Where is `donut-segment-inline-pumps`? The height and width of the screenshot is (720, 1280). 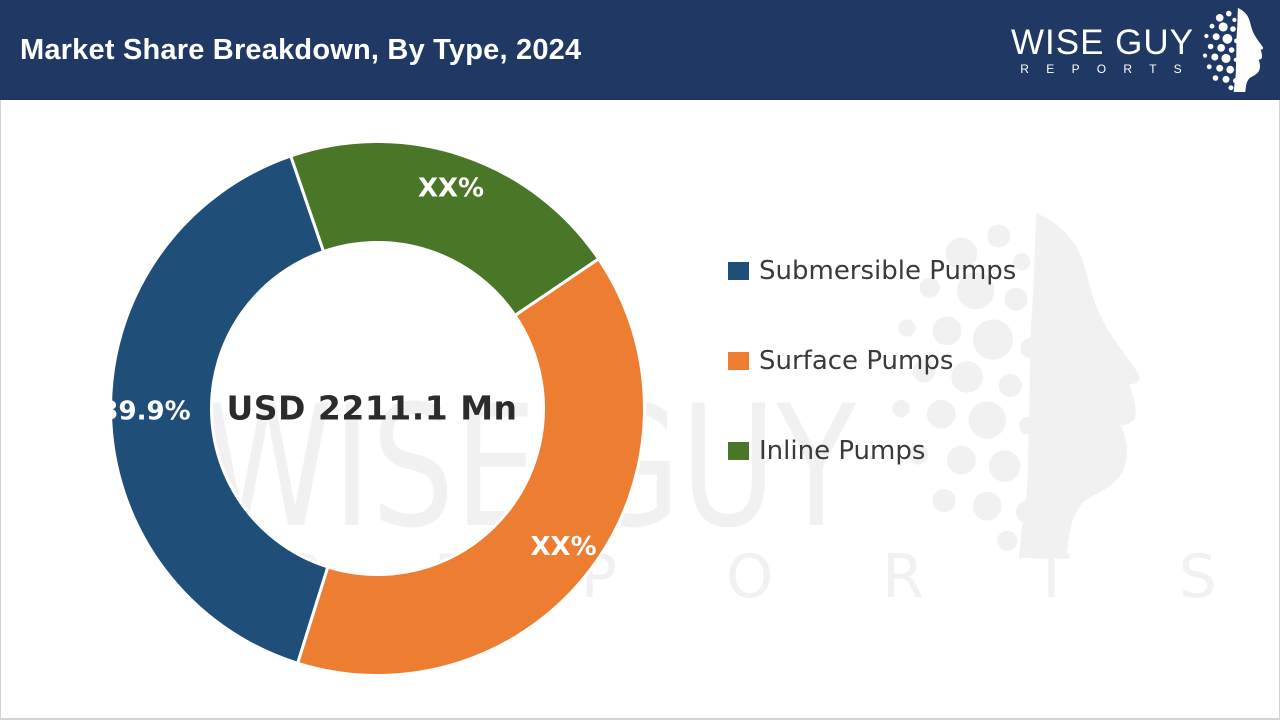 donut-segment-inline-pumps is located at coordinates (445, 228).